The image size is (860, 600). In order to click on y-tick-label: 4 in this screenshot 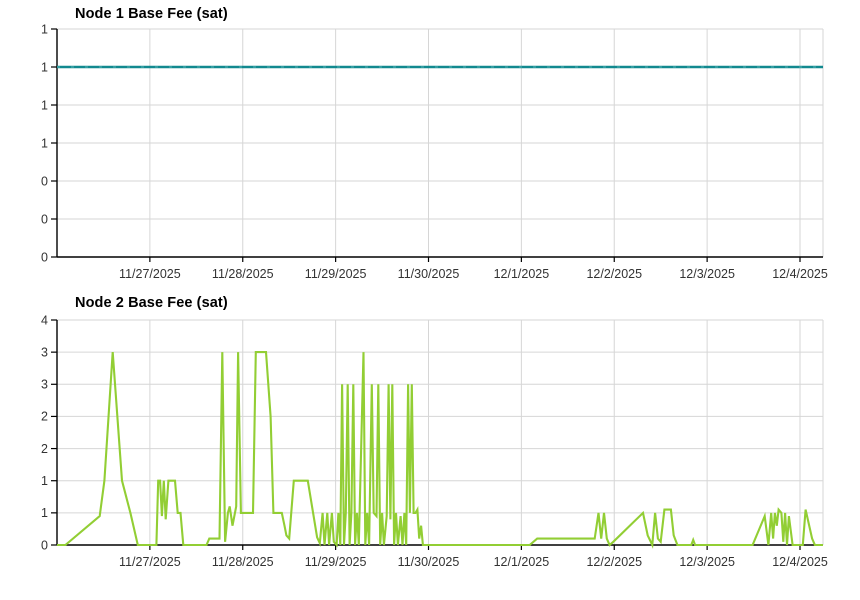, I will do `click(44, 320)`.